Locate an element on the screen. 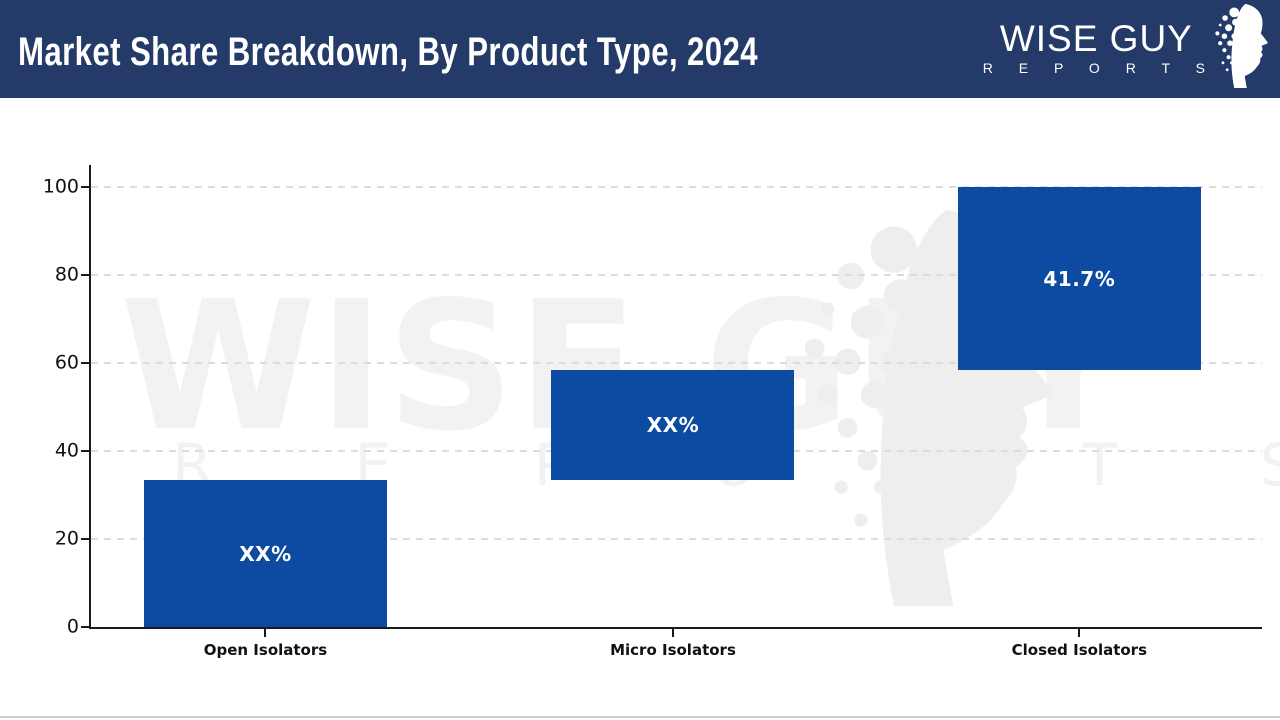  x-axis-category-label: Micro Isolators is located at coordinates (673, 650).